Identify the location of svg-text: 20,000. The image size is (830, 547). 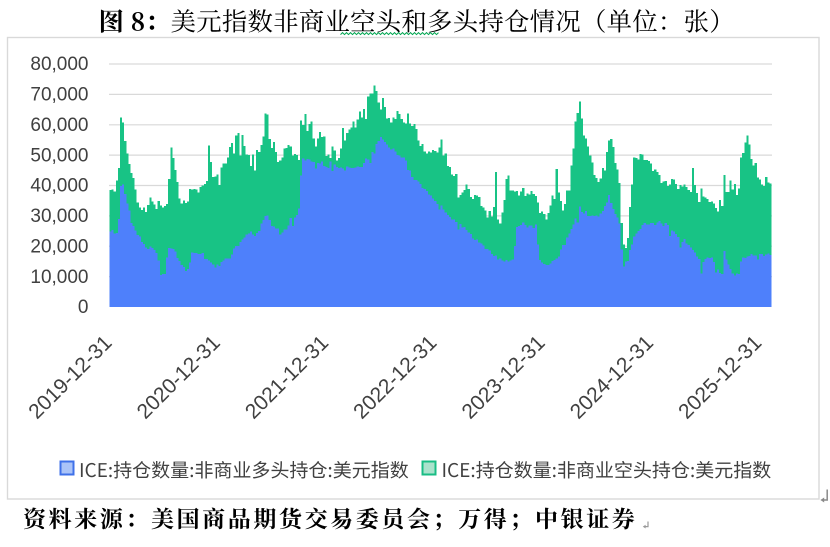
(59, 246).